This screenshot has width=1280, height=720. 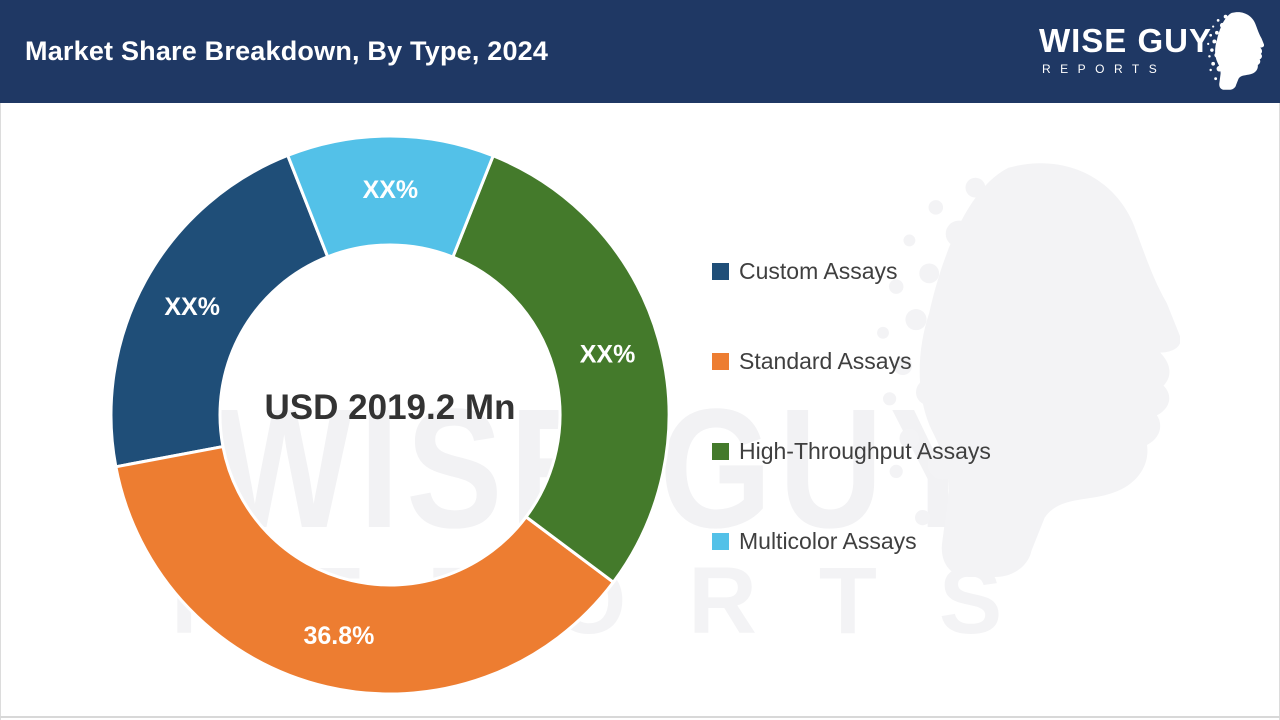 What do you see at coordinates (818, 270) in the screenshot?
I see `legend-item-label: Custom Assays` at bounding box center [818, 270].